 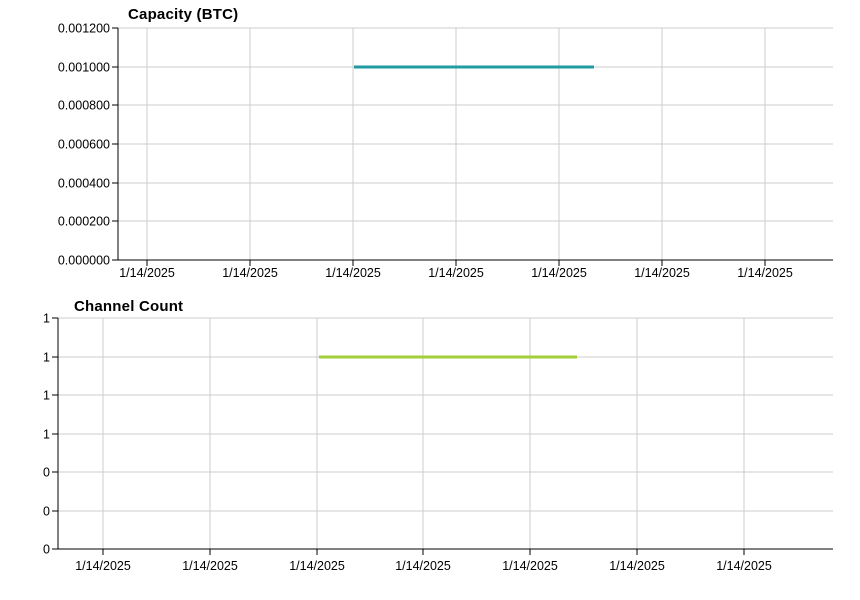 I want to click on y-tick-label: 0.000600, so click(x=84, y=145).